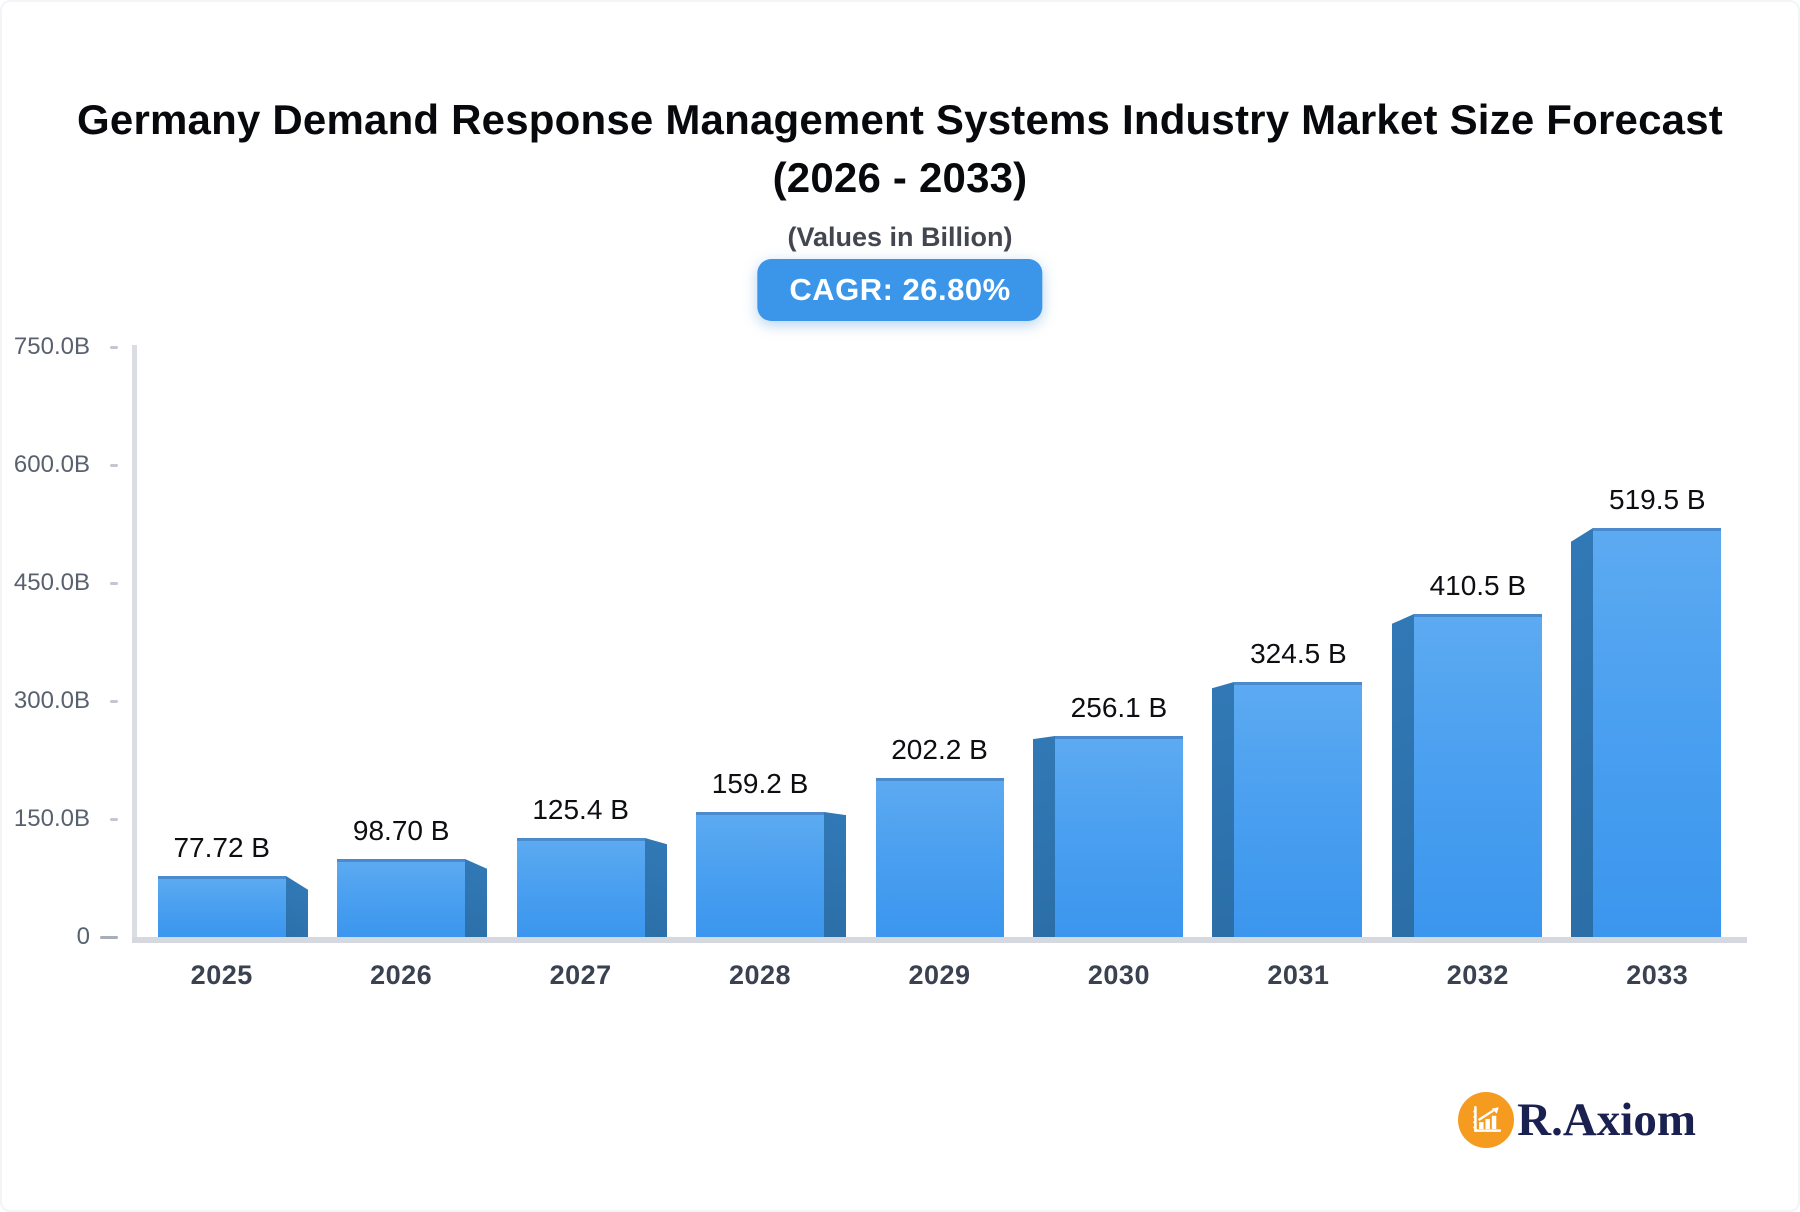 The image size is (1800, 1212). I want to click on y-axis-line, so click(134, 644).